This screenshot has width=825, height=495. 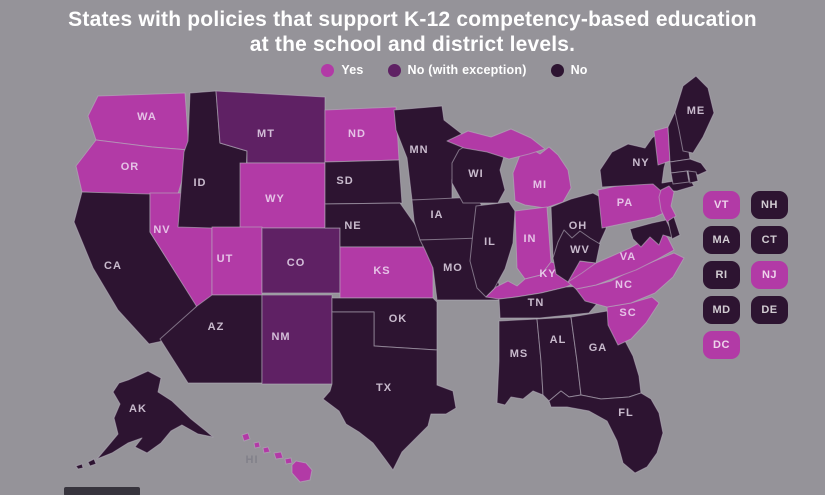 I want to click on state-label-mn: MN, so click(x=418, y=150).